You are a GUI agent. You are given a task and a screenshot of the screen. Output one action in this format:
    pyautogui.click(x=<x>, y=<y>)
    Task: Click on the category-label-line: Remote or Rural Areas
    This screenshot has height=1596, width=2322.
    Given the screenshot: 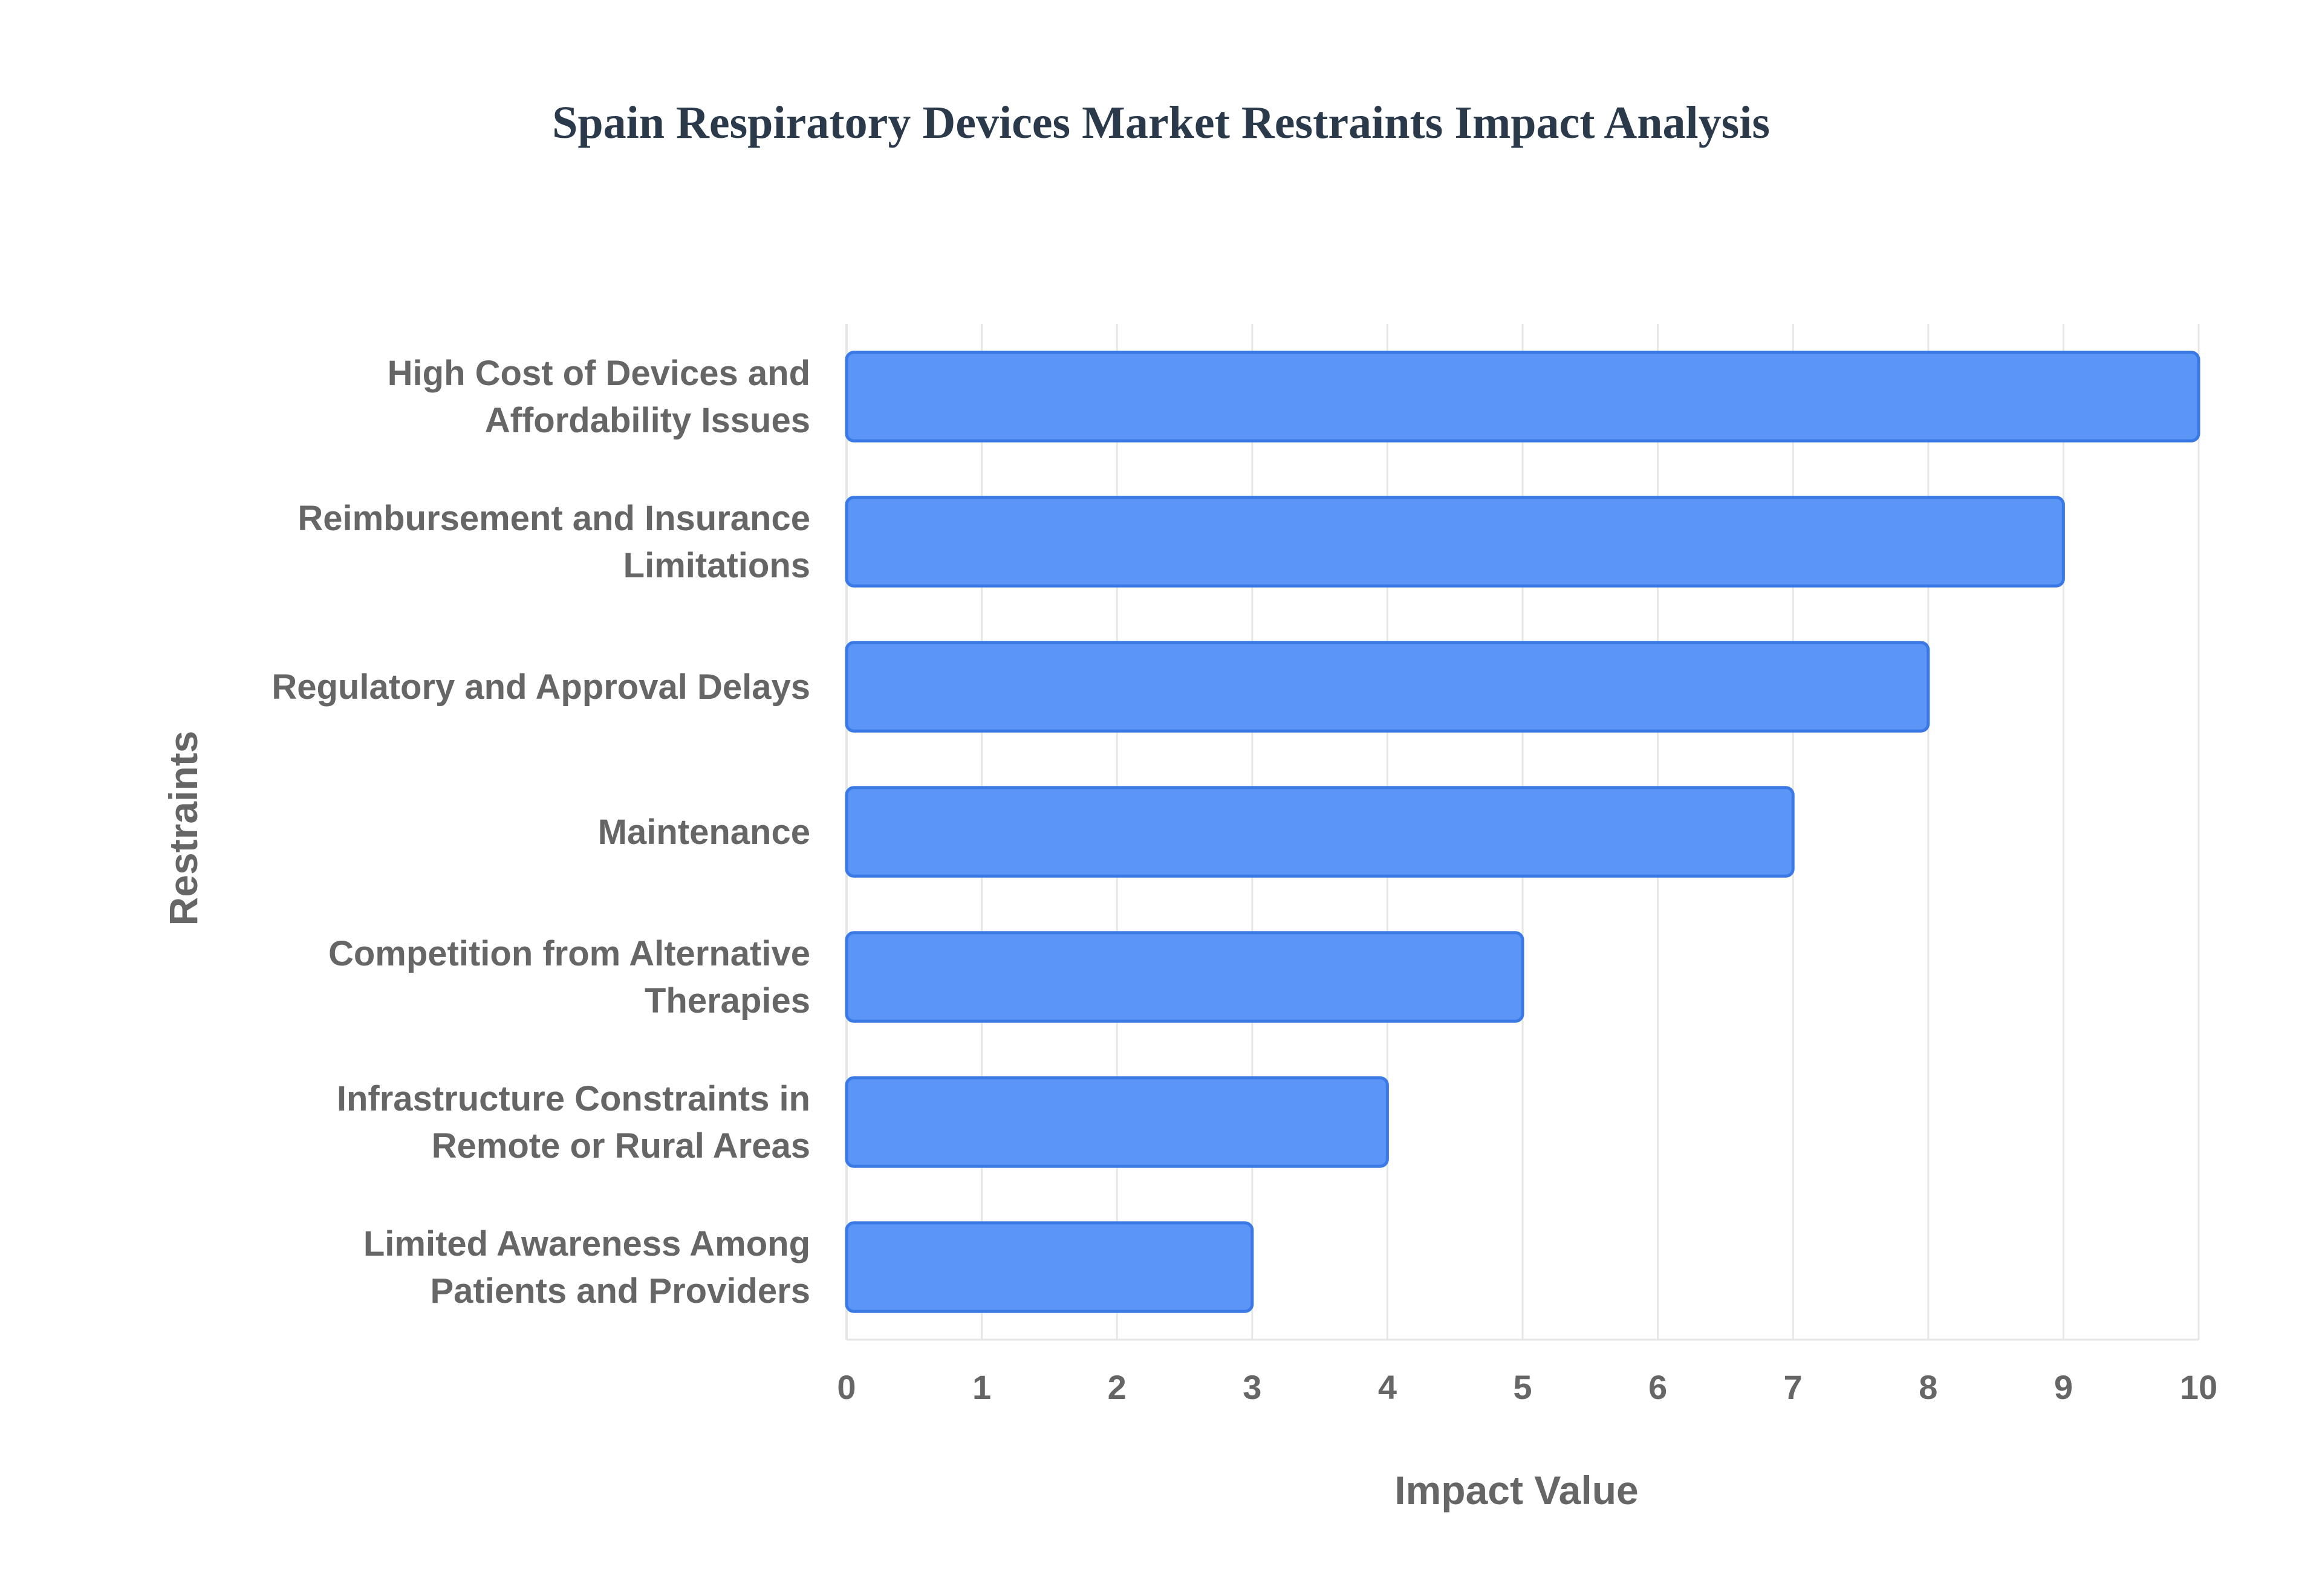 What is the action you would take?
    pyautogui.click(x=621, y=1146)
    